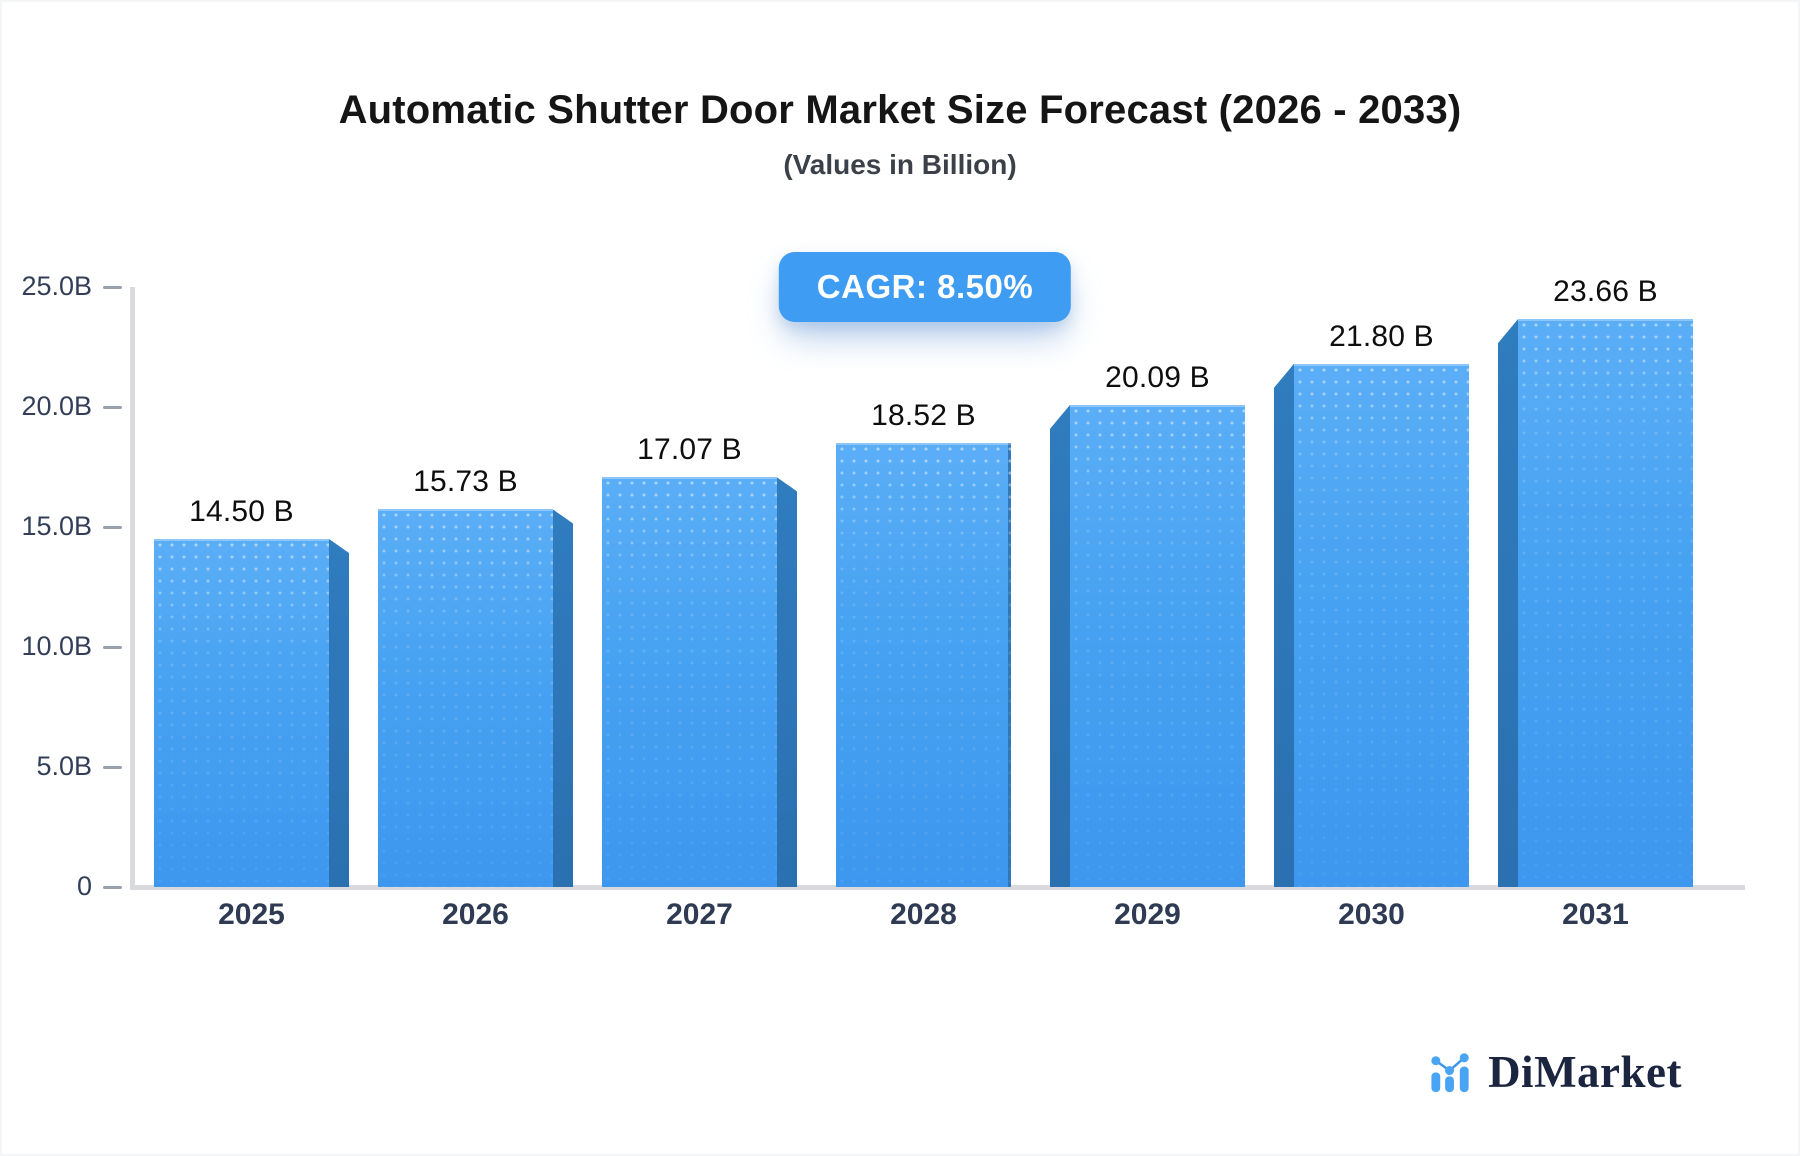  I want to click on x-axis-label: 2026, so click(475, 914).